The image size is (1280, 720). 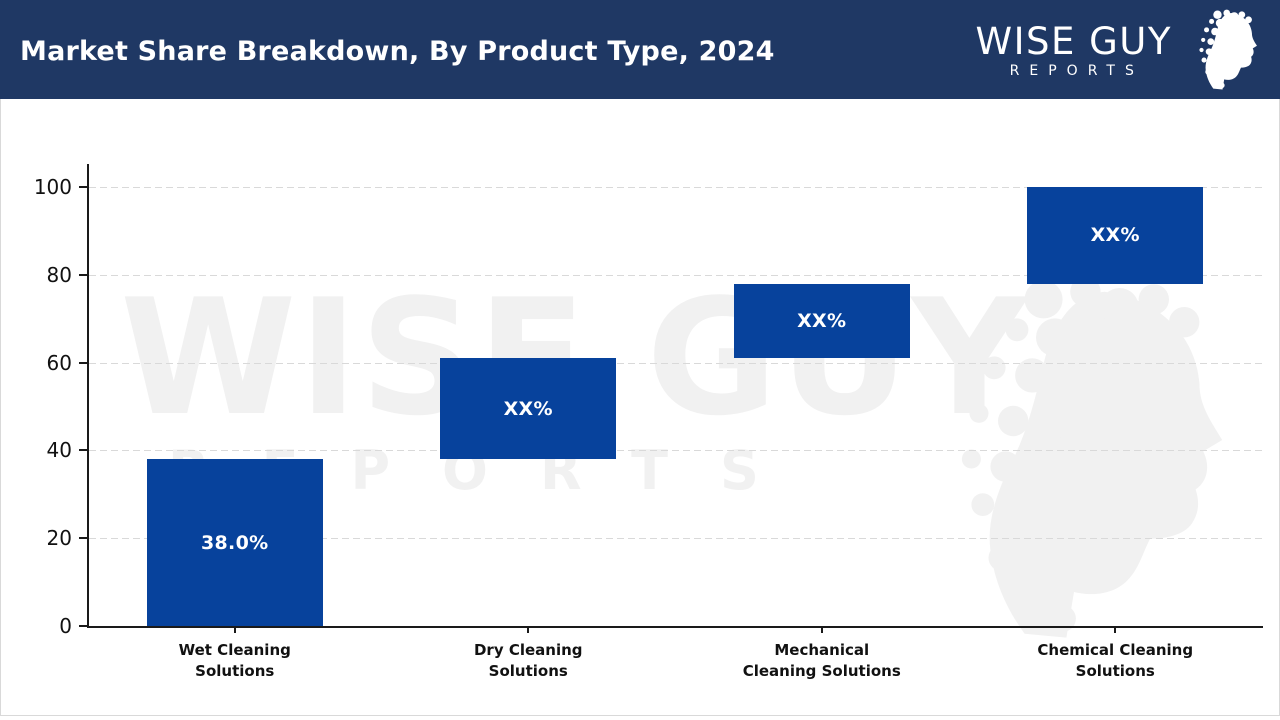 I want to click on x-category-label: Chemical Cleaning Solutions, so click(x=1115, y=660).